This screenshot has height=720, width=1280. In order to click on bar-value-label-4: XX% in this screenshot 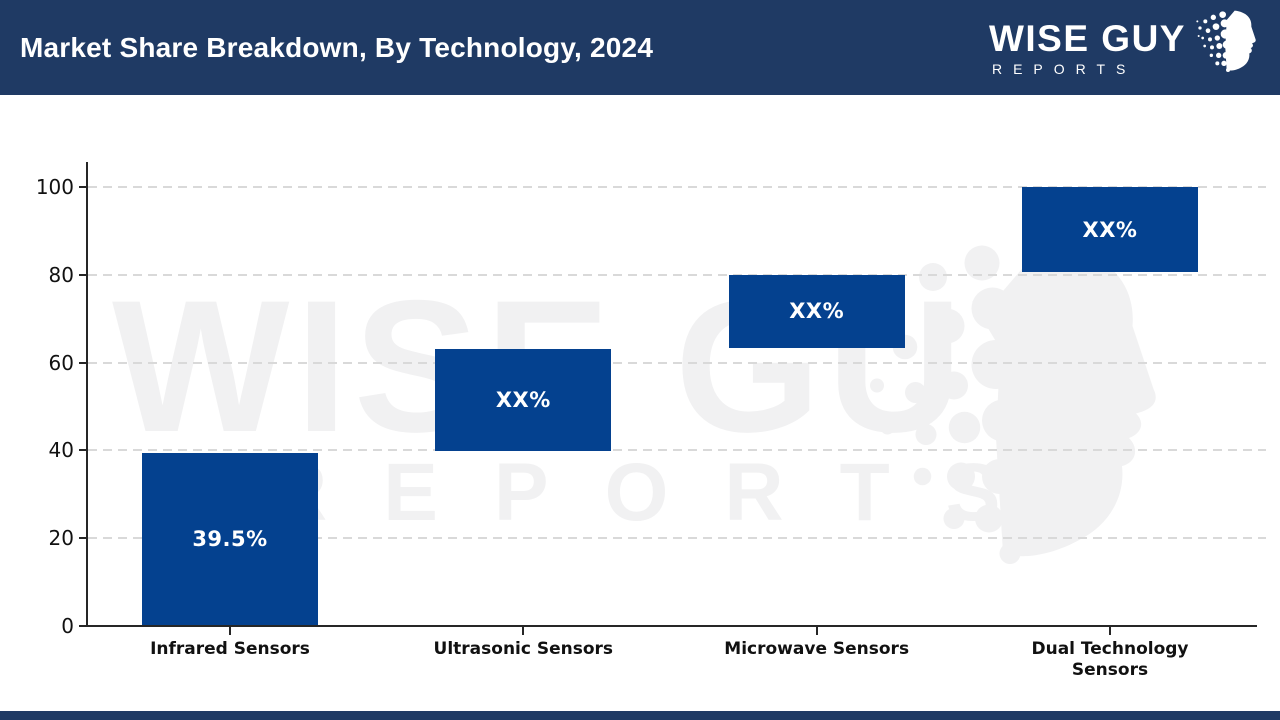, I will do `click(1110, 229)`.